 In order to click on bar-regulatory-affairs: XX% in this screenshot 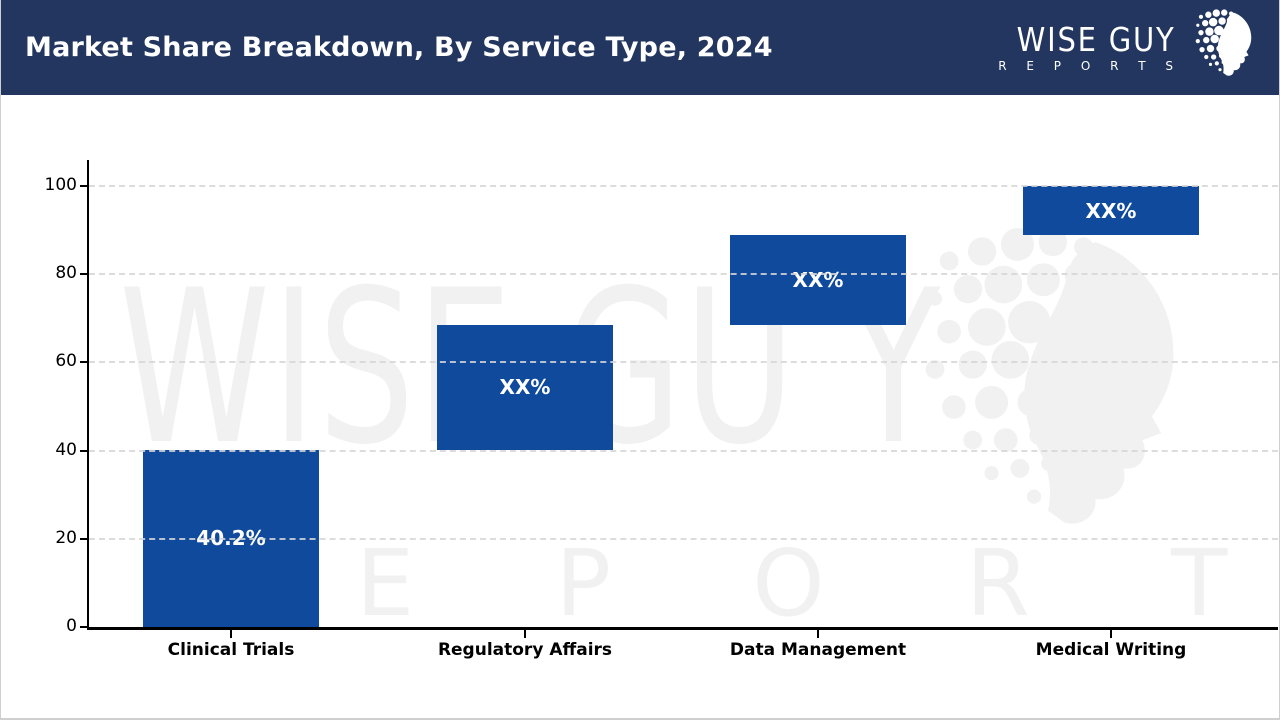, I will do `click(525, 387)`.